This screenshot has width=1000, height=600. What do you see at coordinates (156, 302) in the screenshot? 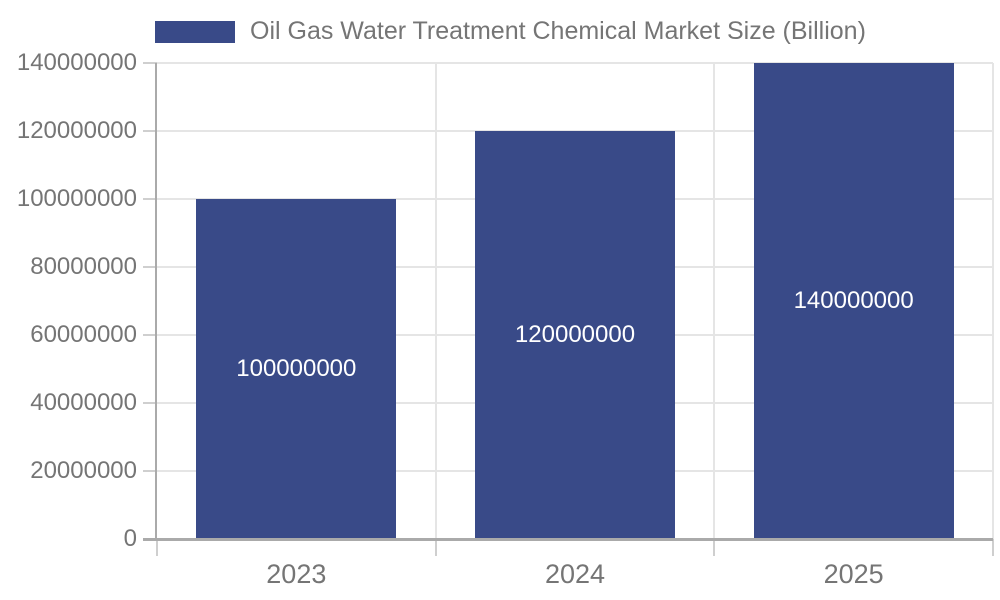
I see `y-axis-spine` at bounding box center [156, 302].